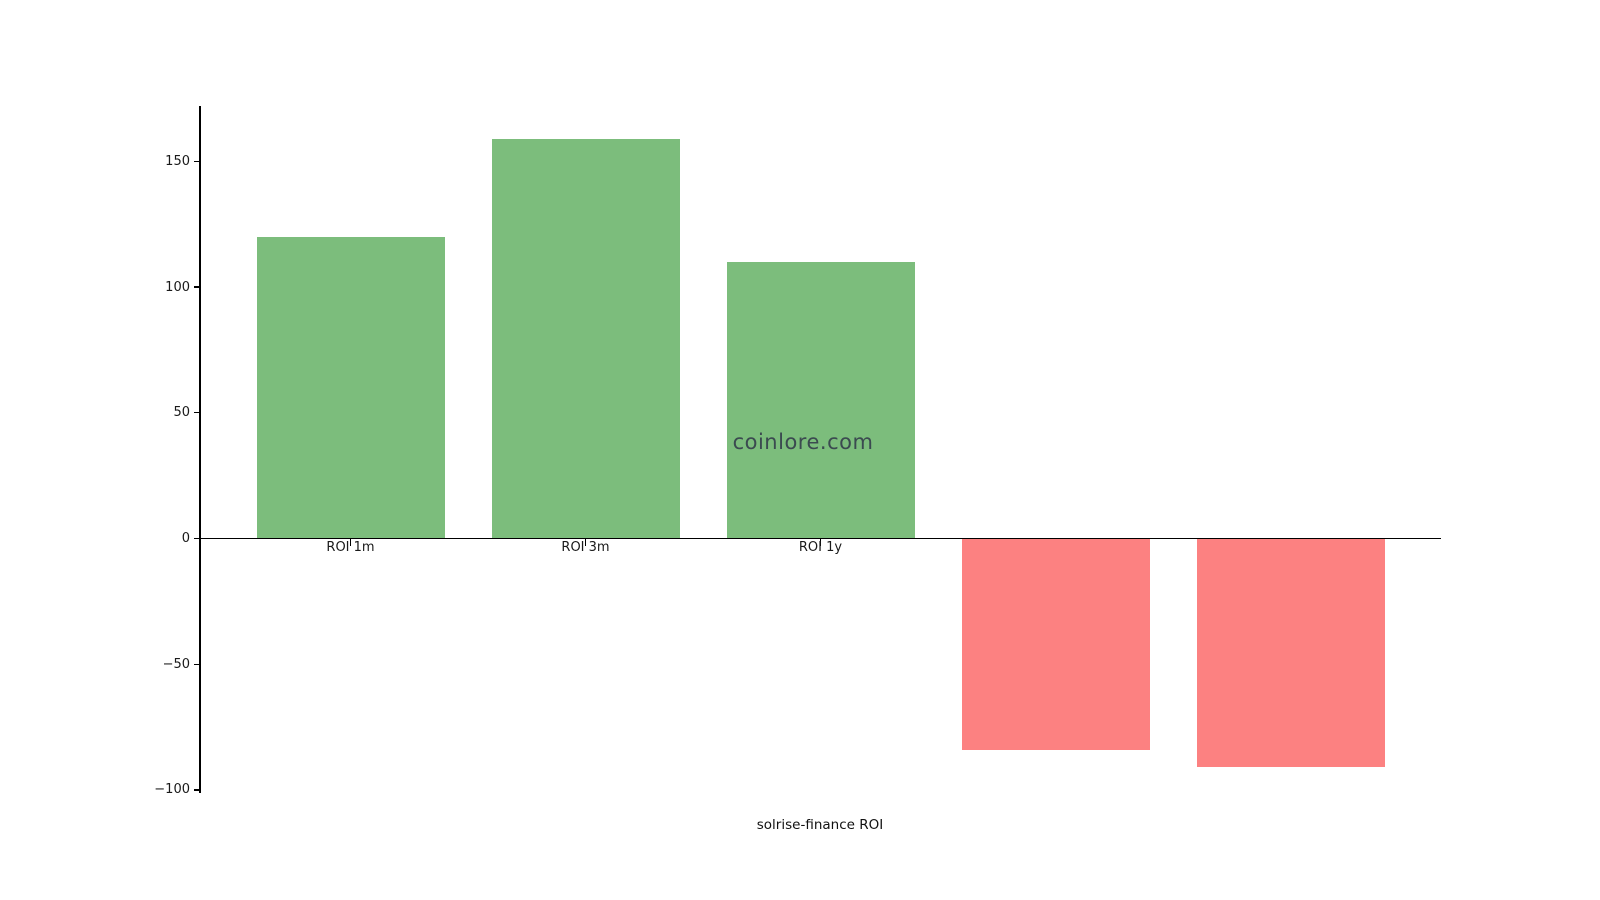 The width and height of the screenshot is (1600, 900). I want to click on bar-roi-1y, so click(820, 400).